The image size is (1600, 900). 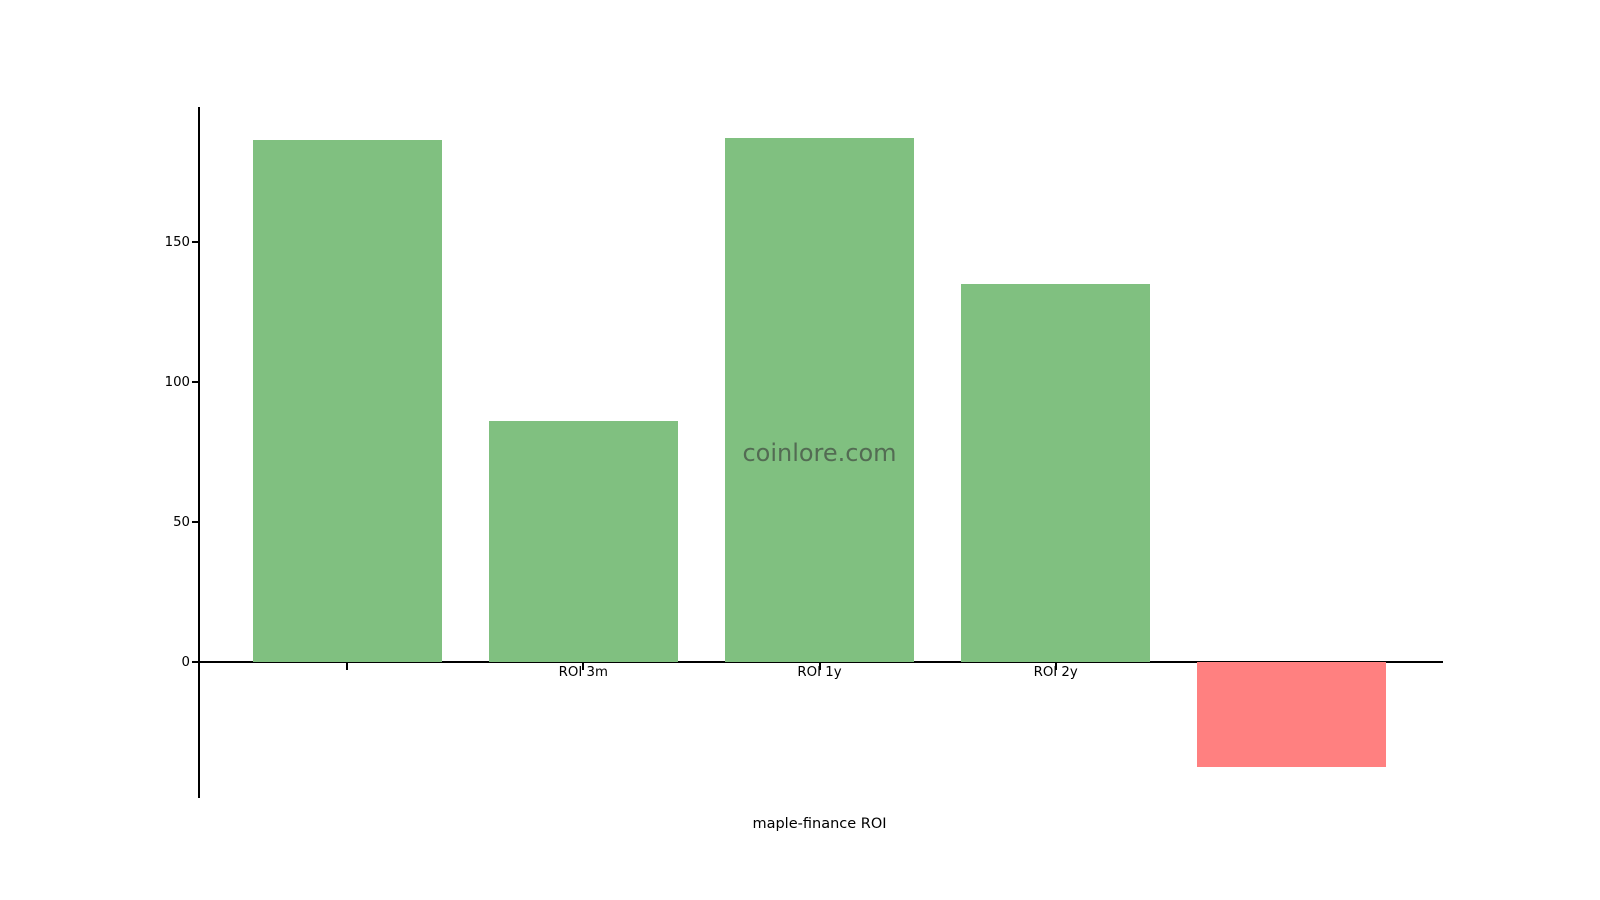 I want to click on bar-ROI 2y, so click(x=1056, y=473).